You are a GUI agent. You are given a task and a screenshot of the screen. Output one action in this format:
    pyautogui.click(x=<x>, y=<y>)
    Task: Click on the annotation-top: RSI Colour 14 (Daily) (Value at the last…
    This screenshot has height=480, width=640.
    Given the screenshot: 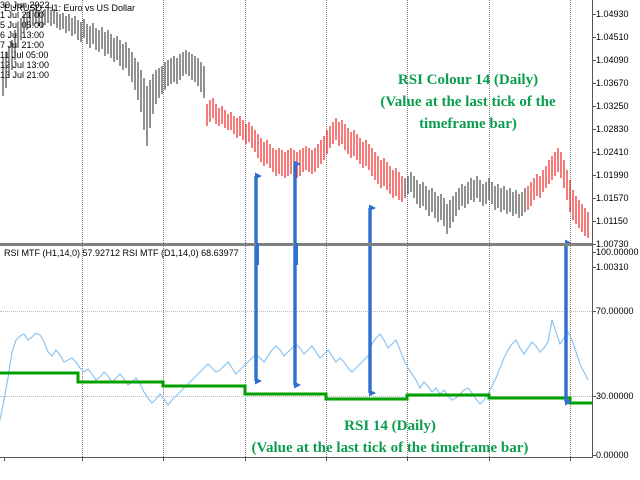 What is the action you would take?
    pyautogui.click(x=468, y=102)
    